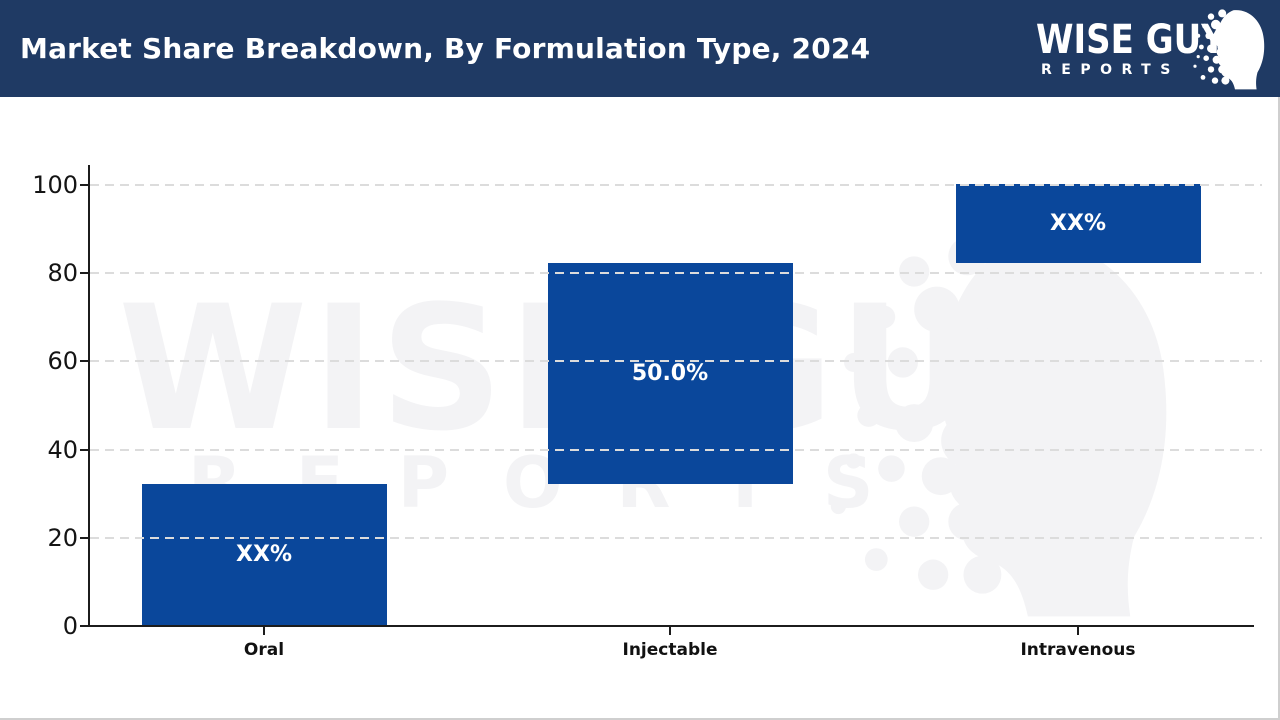 The image size is (1280, 720). Describe the element at coordinates (70, 626) in the screenshot. I see `y-axis-tick-label: 0` at that location.